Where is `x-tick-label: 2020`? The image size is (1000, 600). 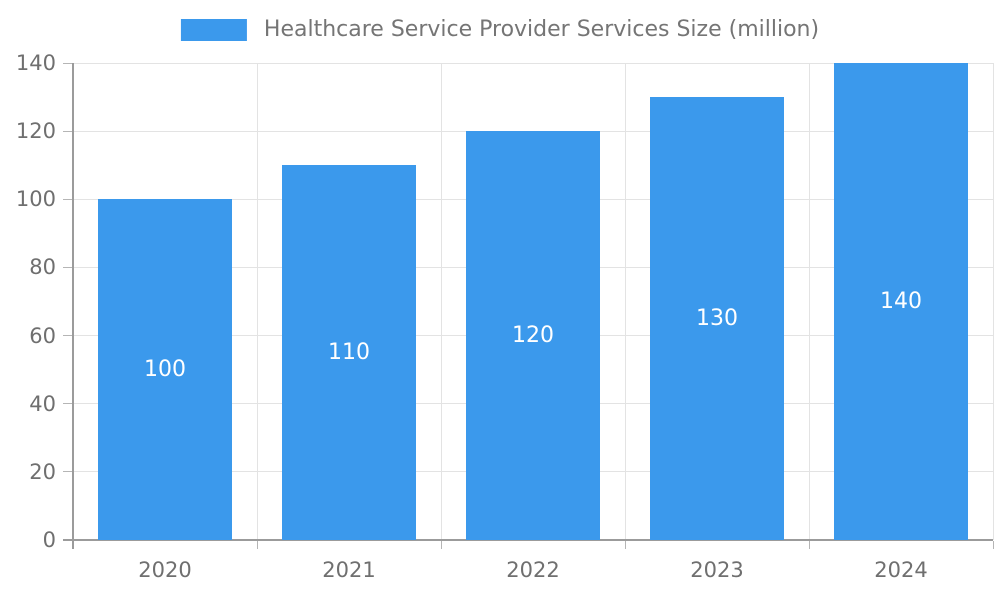 x-tick-label: 2020 is located at coordinates (165, 570).